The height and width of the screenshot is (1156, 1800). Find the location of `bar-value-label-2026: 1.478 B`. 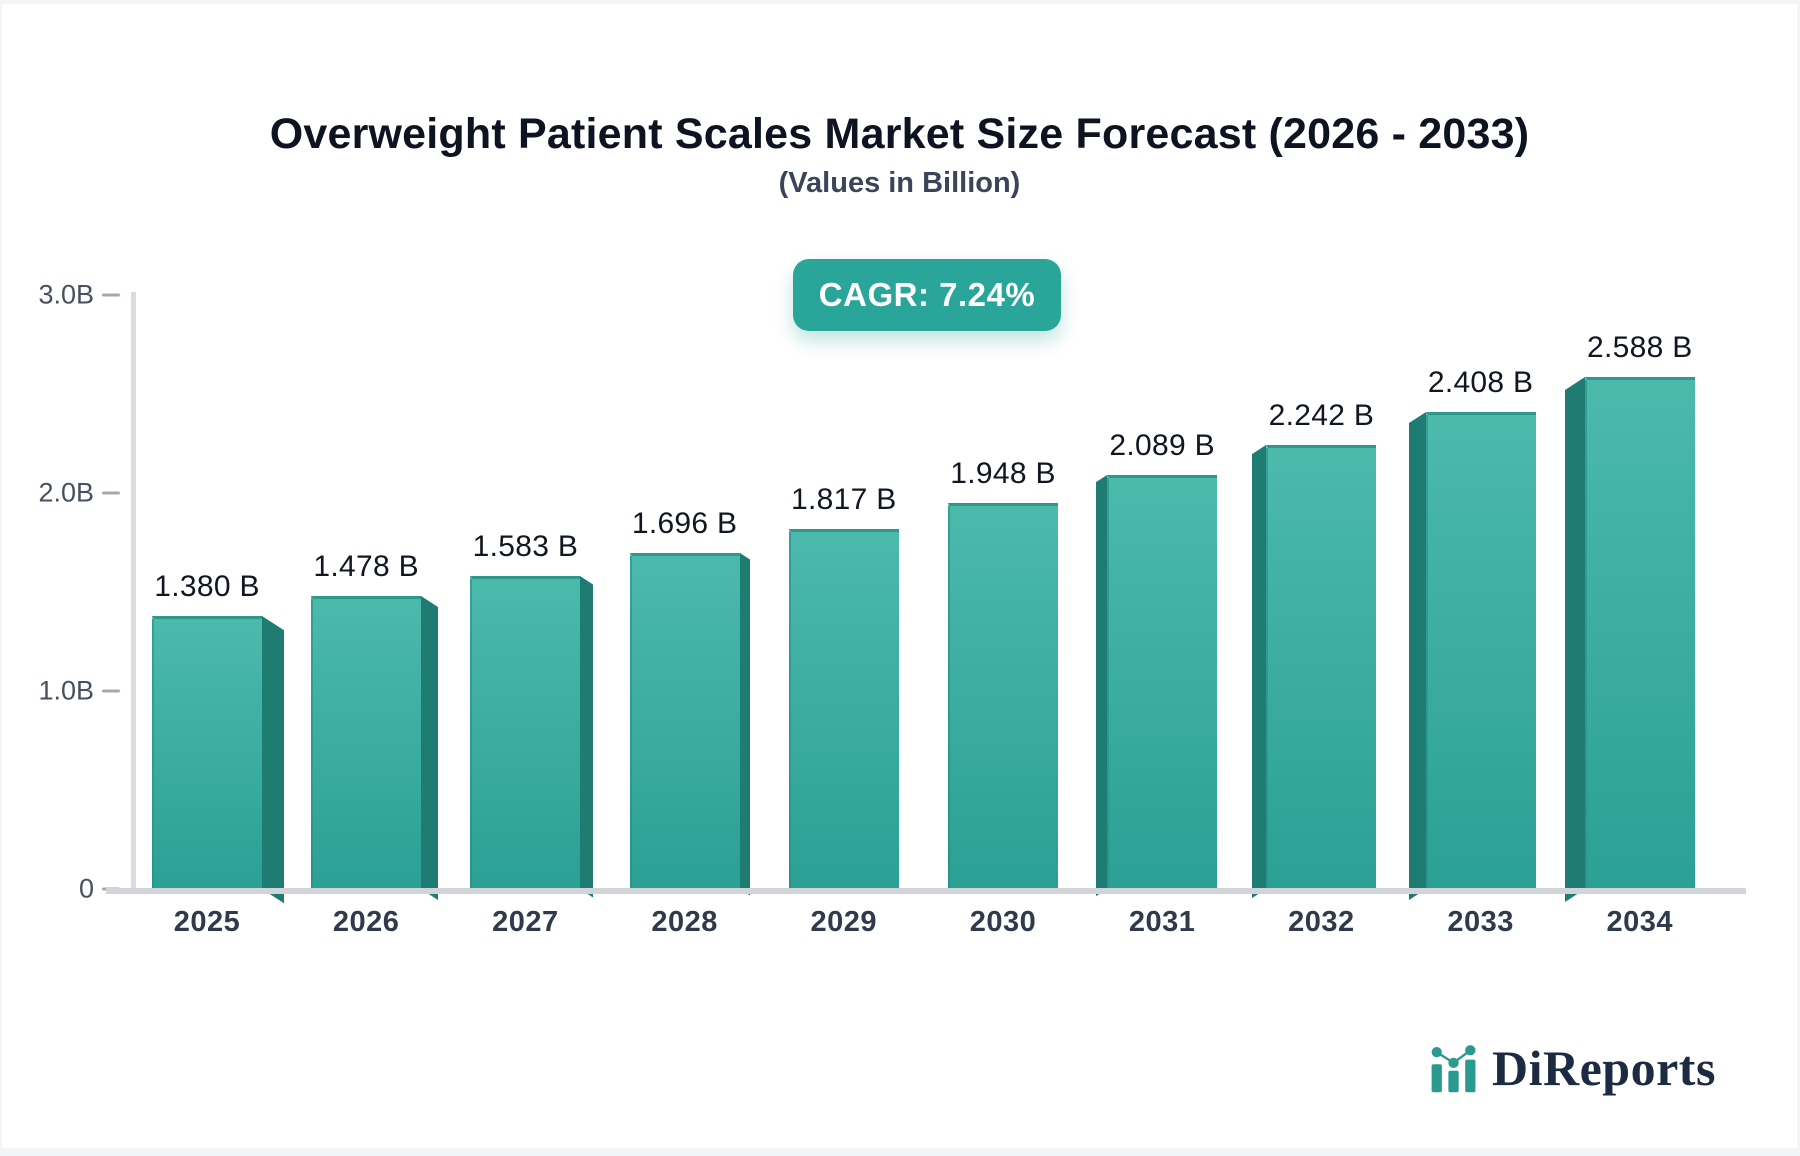

bar-value-label-2026: 1.478 B is located at coordinates (366, 566).